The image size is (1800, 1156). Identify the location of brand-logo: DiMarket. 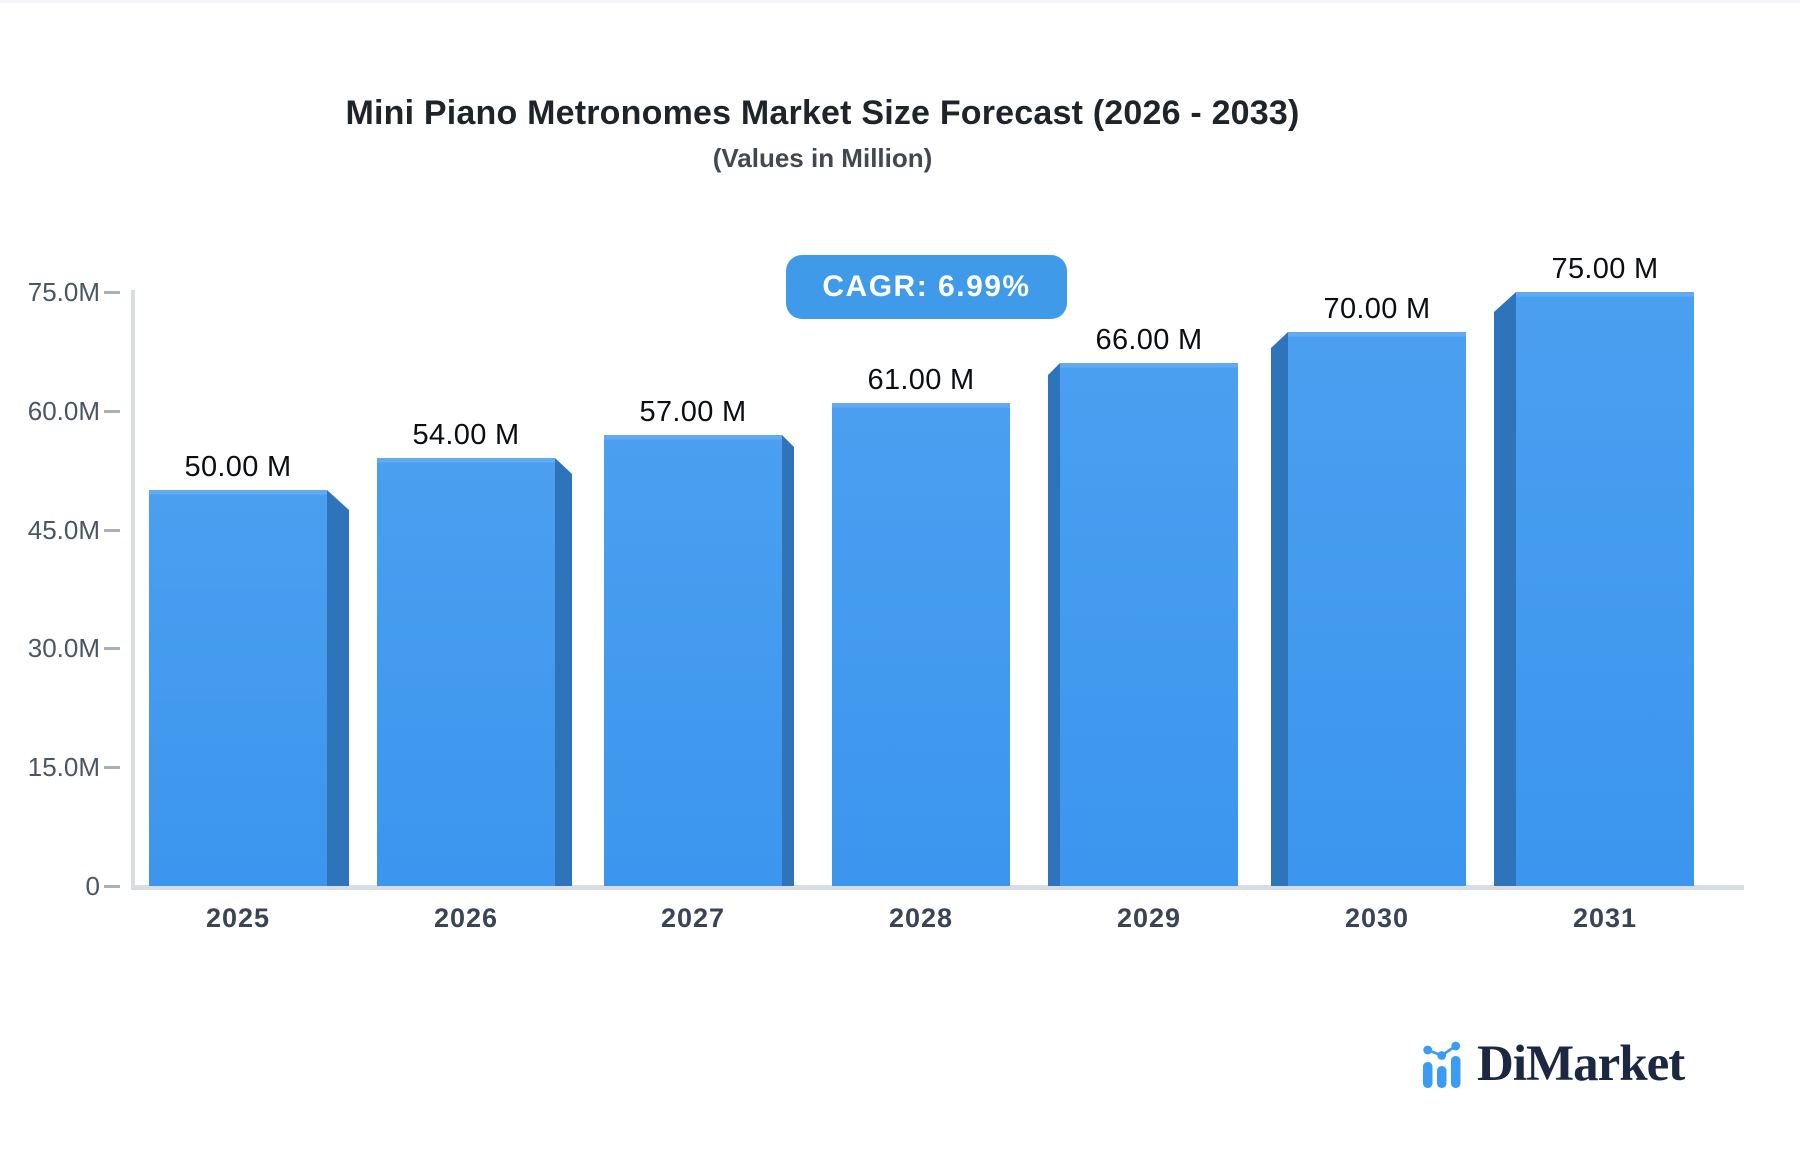
(1551, 1064).